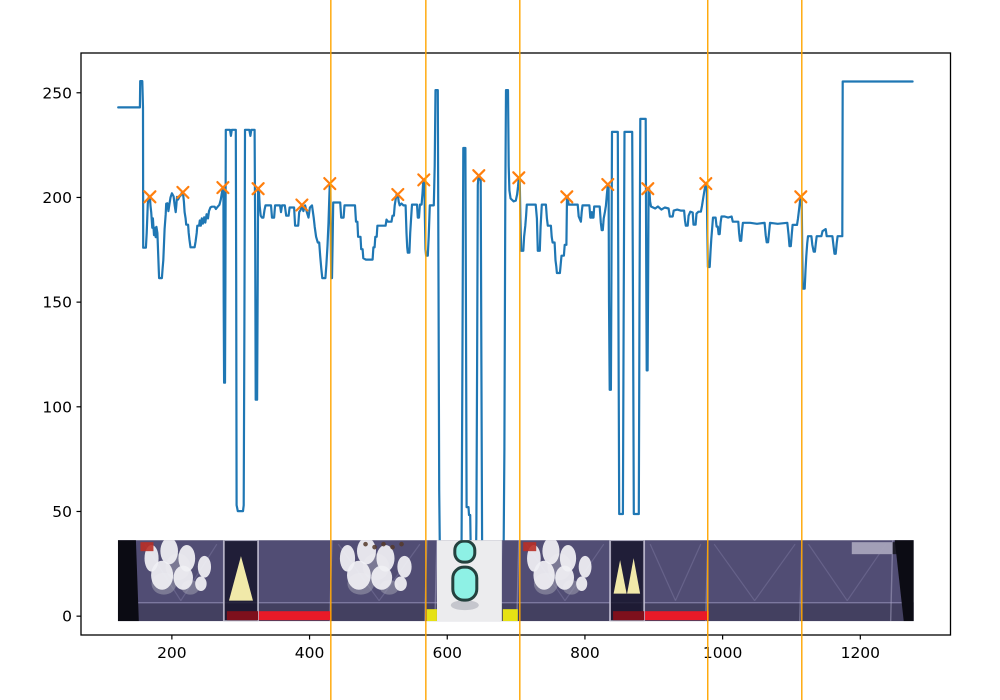  What do you see at coordinates (172, 653) in the screenshot?
I see `x-tick-label: 200` at bounding box center [172, 653].